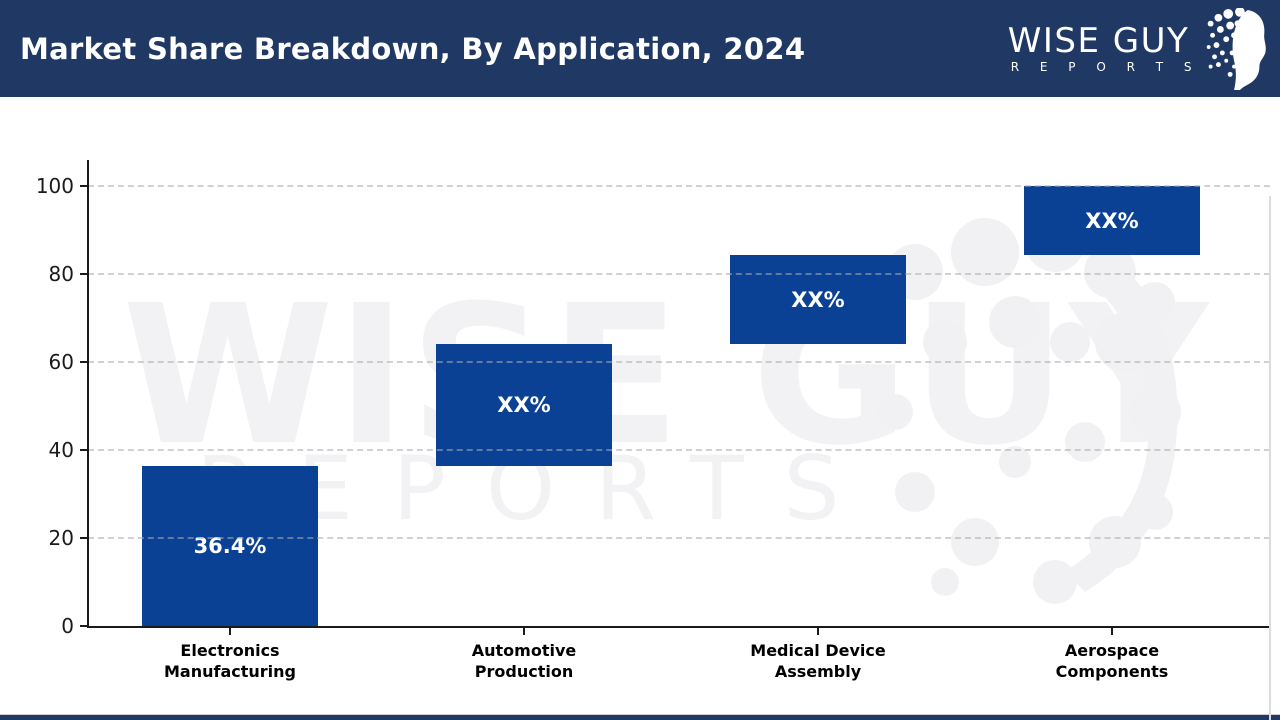 Image resolution: width=1280 pixels, height=720 pixels. I want to click on y-tick-label: 80, so click(61, 274).